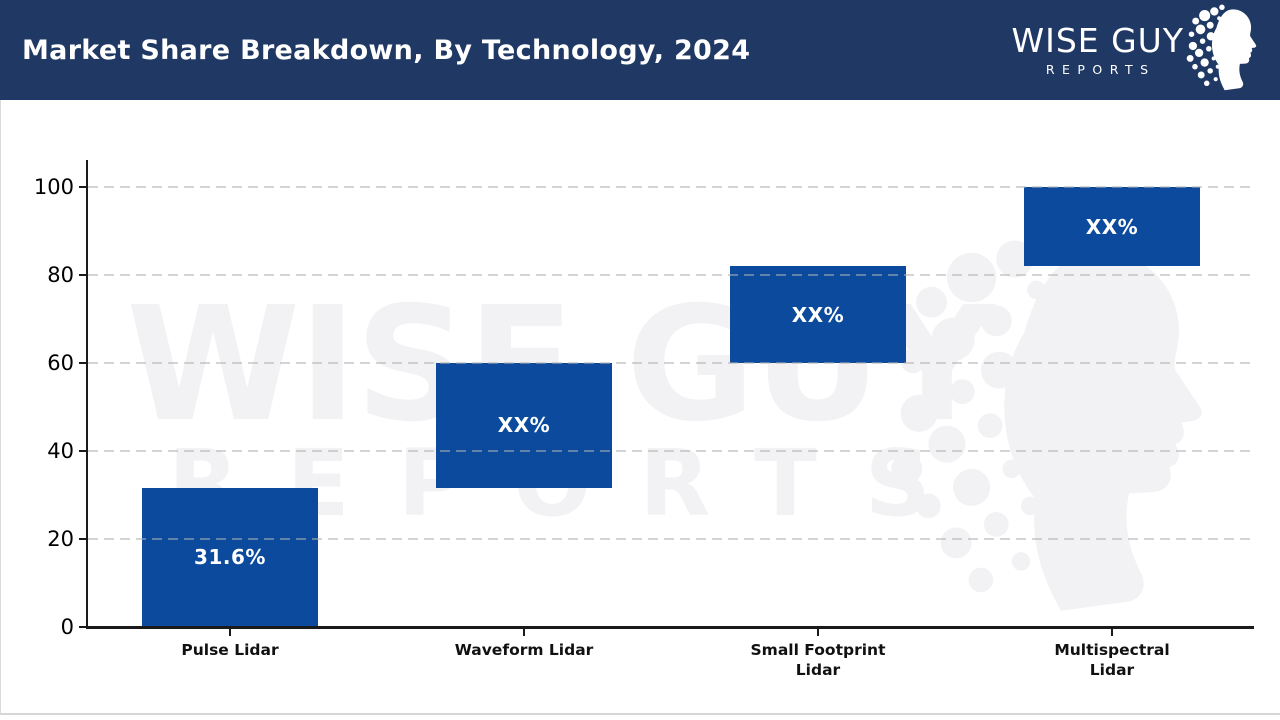 The width and height of the screenshot is (1280, 720). I want to click on x-category-label: Waveform Lidar, so click(524, 650).